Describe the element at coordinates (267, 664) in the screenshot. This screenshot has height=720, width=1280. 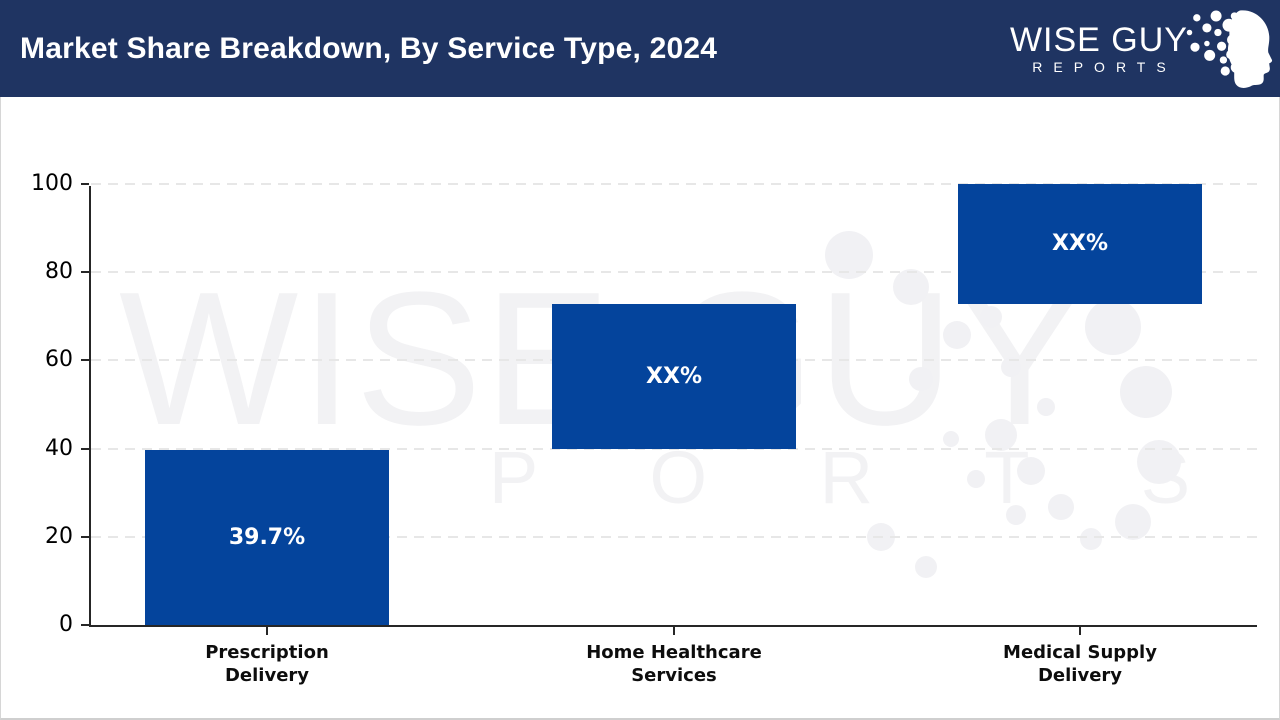
I see `x-category-label: Prescription Delivery` at that location.